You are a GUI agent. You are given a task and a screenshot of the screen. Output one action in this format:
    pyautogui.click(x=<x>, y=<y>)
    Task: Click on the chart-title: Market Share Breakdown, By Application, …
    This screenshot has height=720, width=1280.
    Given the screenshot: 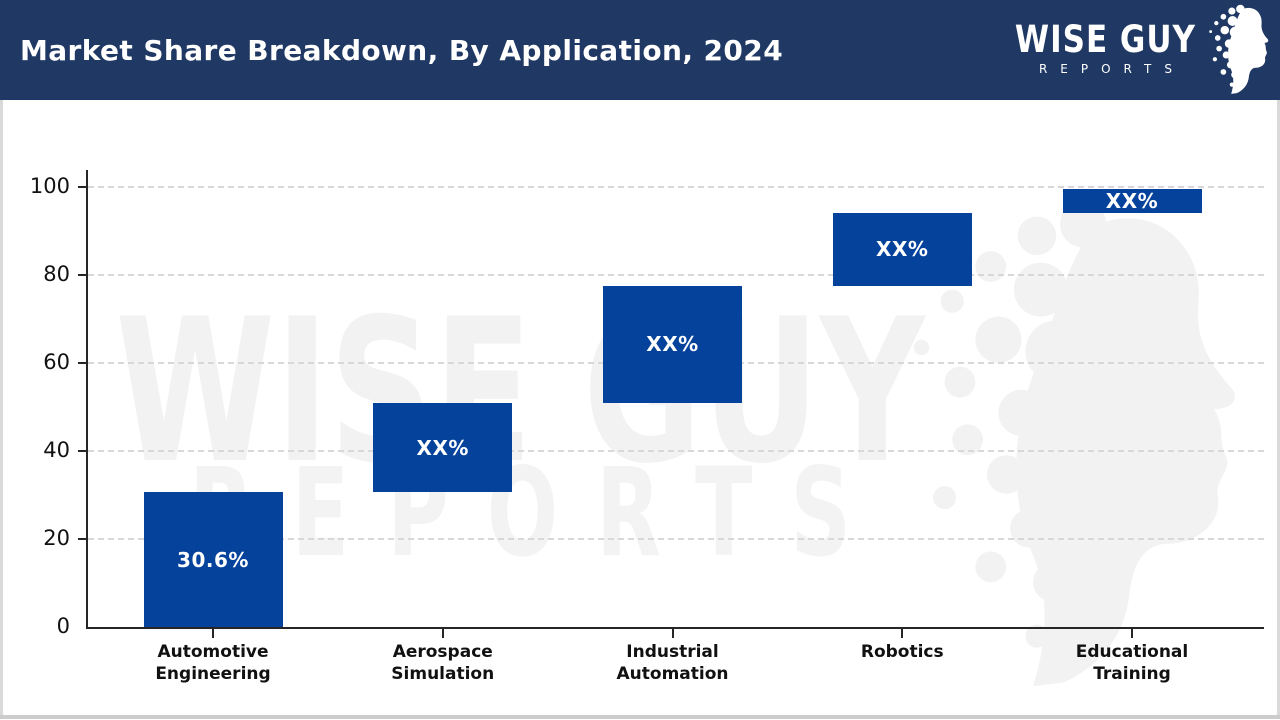 What is the action you would take?
    pyautogui.click(x=402, y=50)
    